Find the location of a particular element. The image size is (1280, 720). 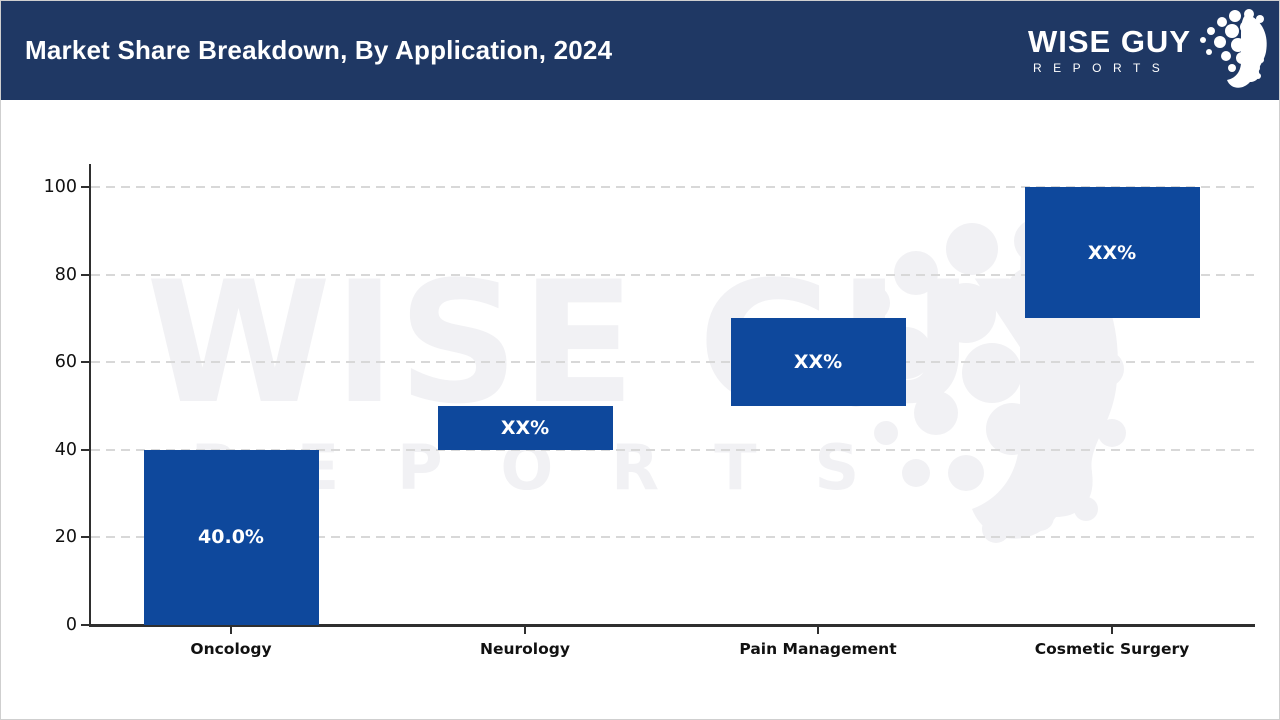

y-tick-label: 60 is located at coordinates (65, 362).